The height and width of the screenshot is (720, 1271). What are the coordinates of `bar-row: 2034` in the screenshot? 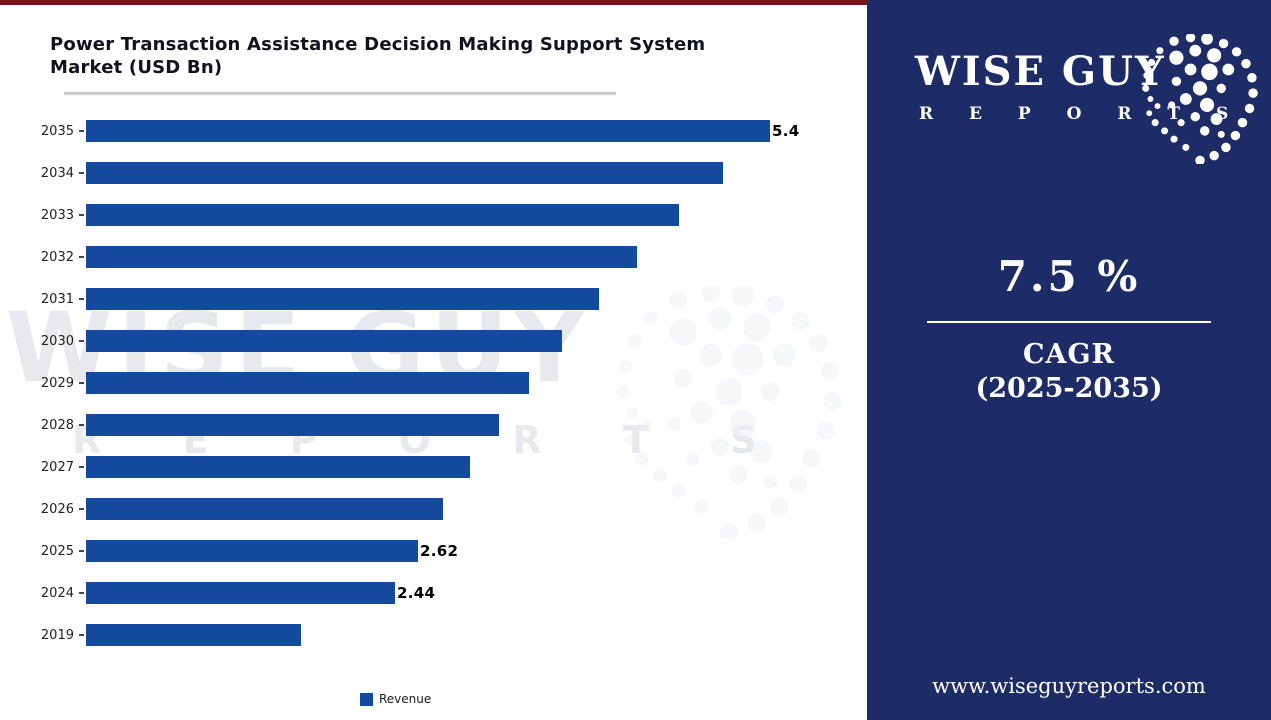 It's located at (406, 173).